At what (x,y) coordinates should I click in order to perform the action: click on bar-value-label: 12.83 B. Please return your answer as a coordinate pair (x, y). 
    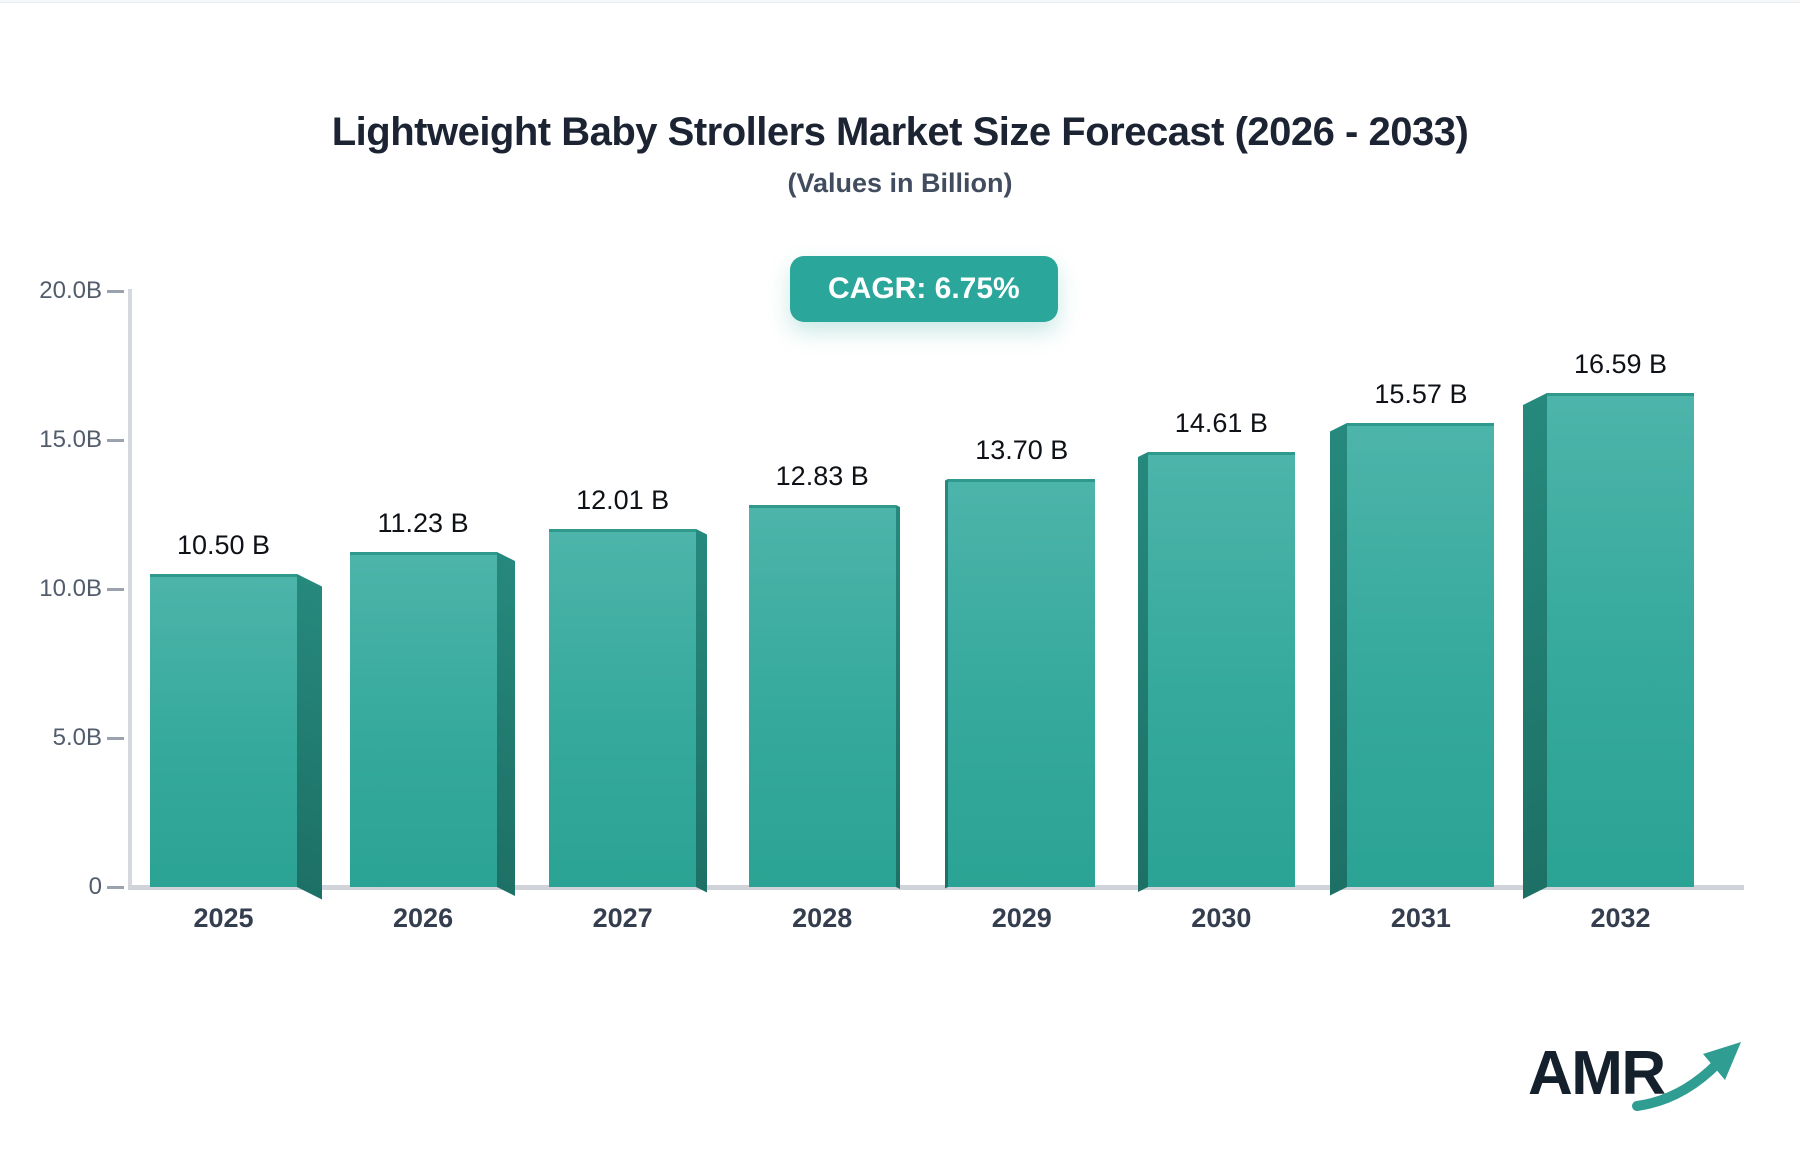
    Looking at the image, I should click on (822, 475).